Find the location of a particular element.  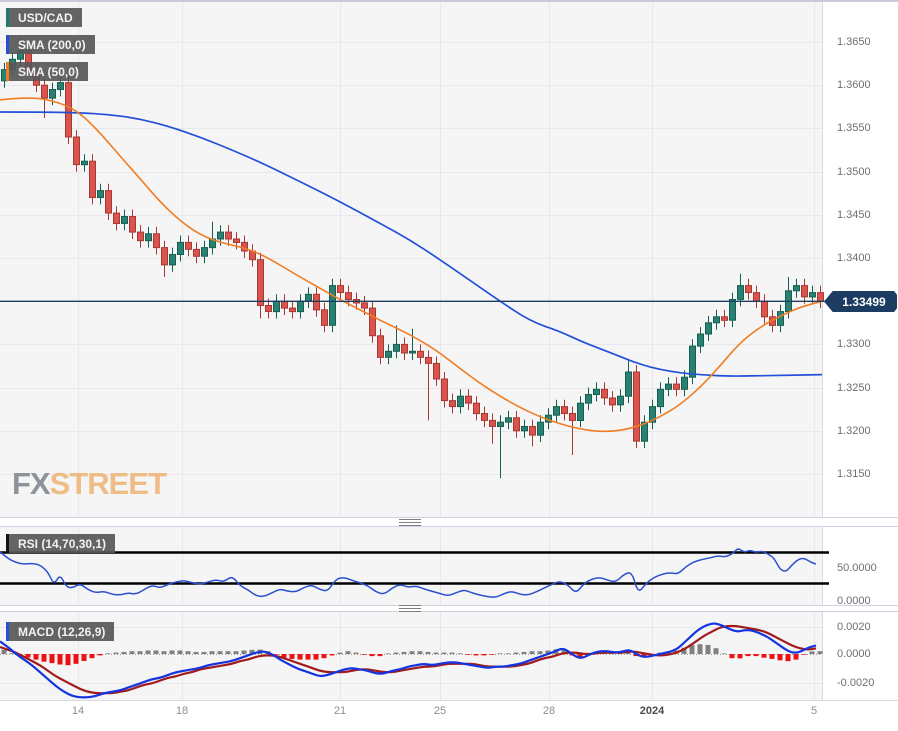

rsi-tick-label: 0.0000 is located at coordinates (854, 601).